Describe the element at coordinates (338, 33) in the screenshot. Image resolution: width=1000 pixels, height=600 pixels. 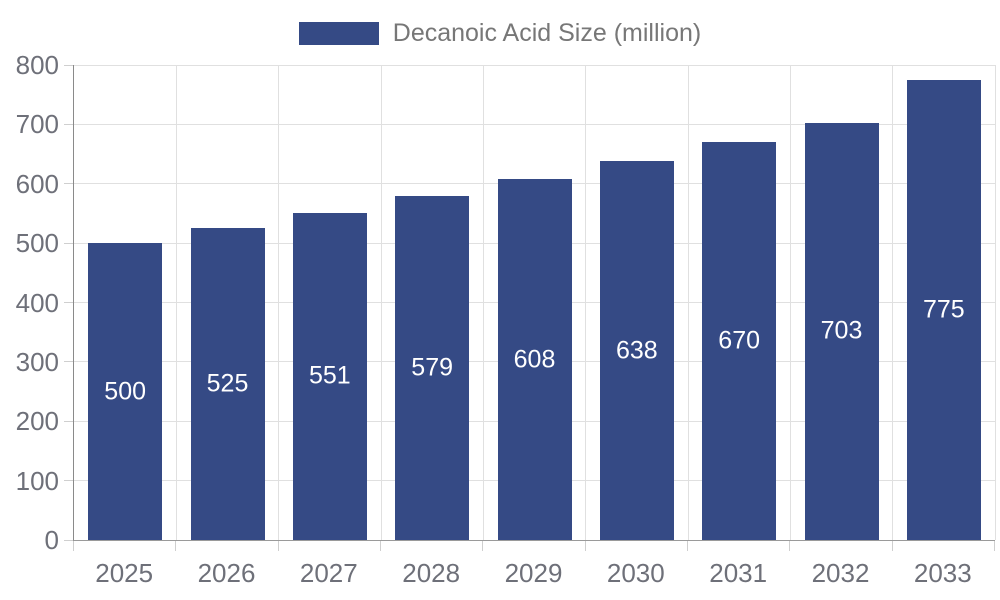
I see `legend-swatch` at that location.